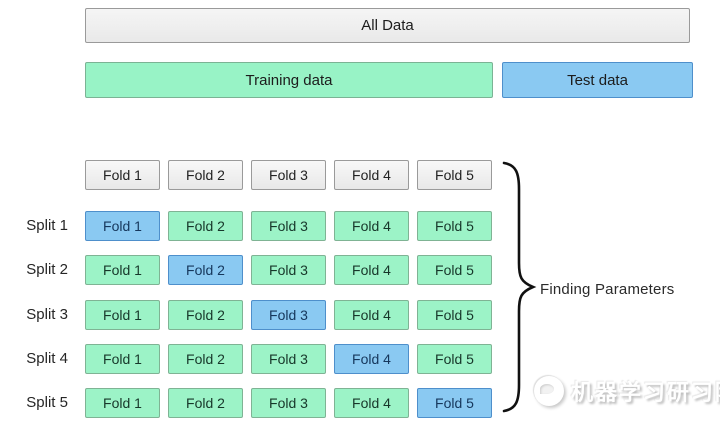 This screenshot has height=423, width=720. I want to click on fold-header-cell: Fold 3, so click(288, 175).